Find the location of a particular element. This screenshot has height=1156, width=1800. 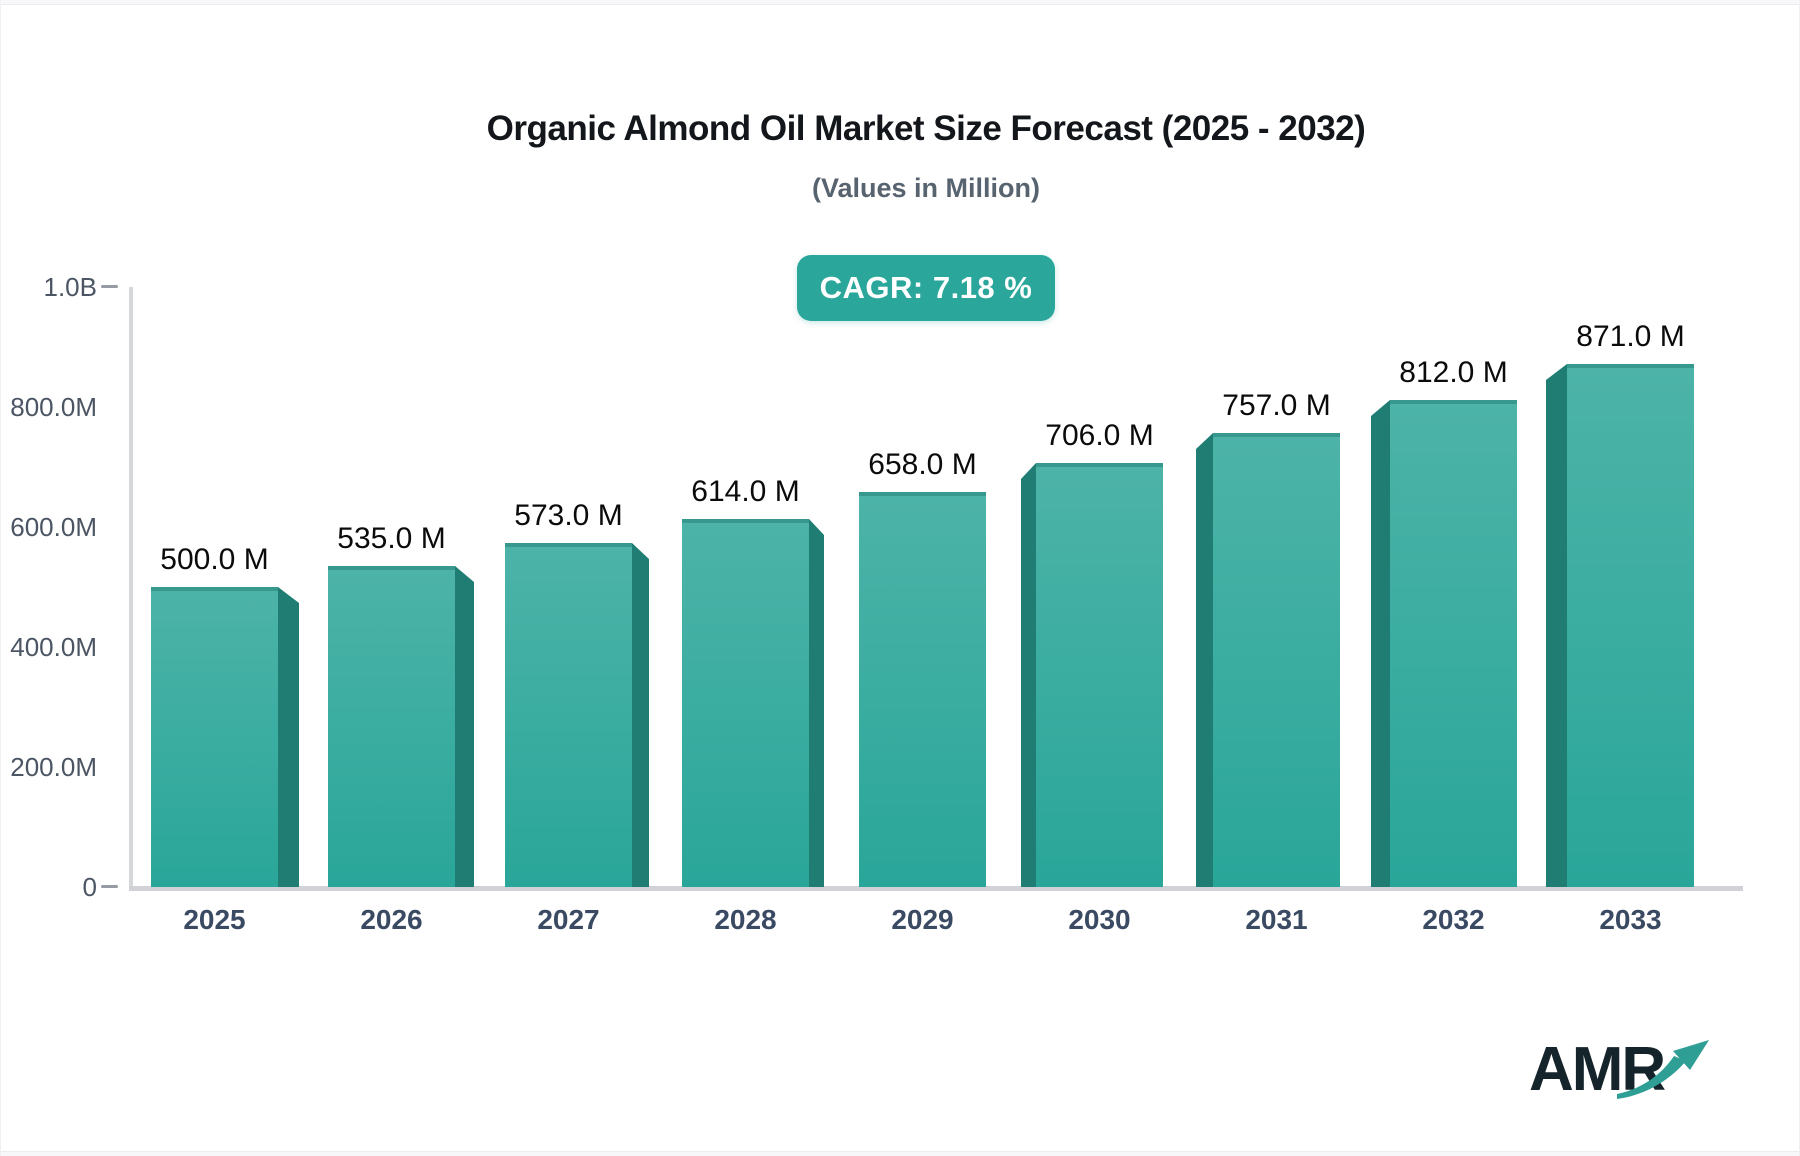

bar-value-label: 535.0 M is located at coordinates (391, 538).